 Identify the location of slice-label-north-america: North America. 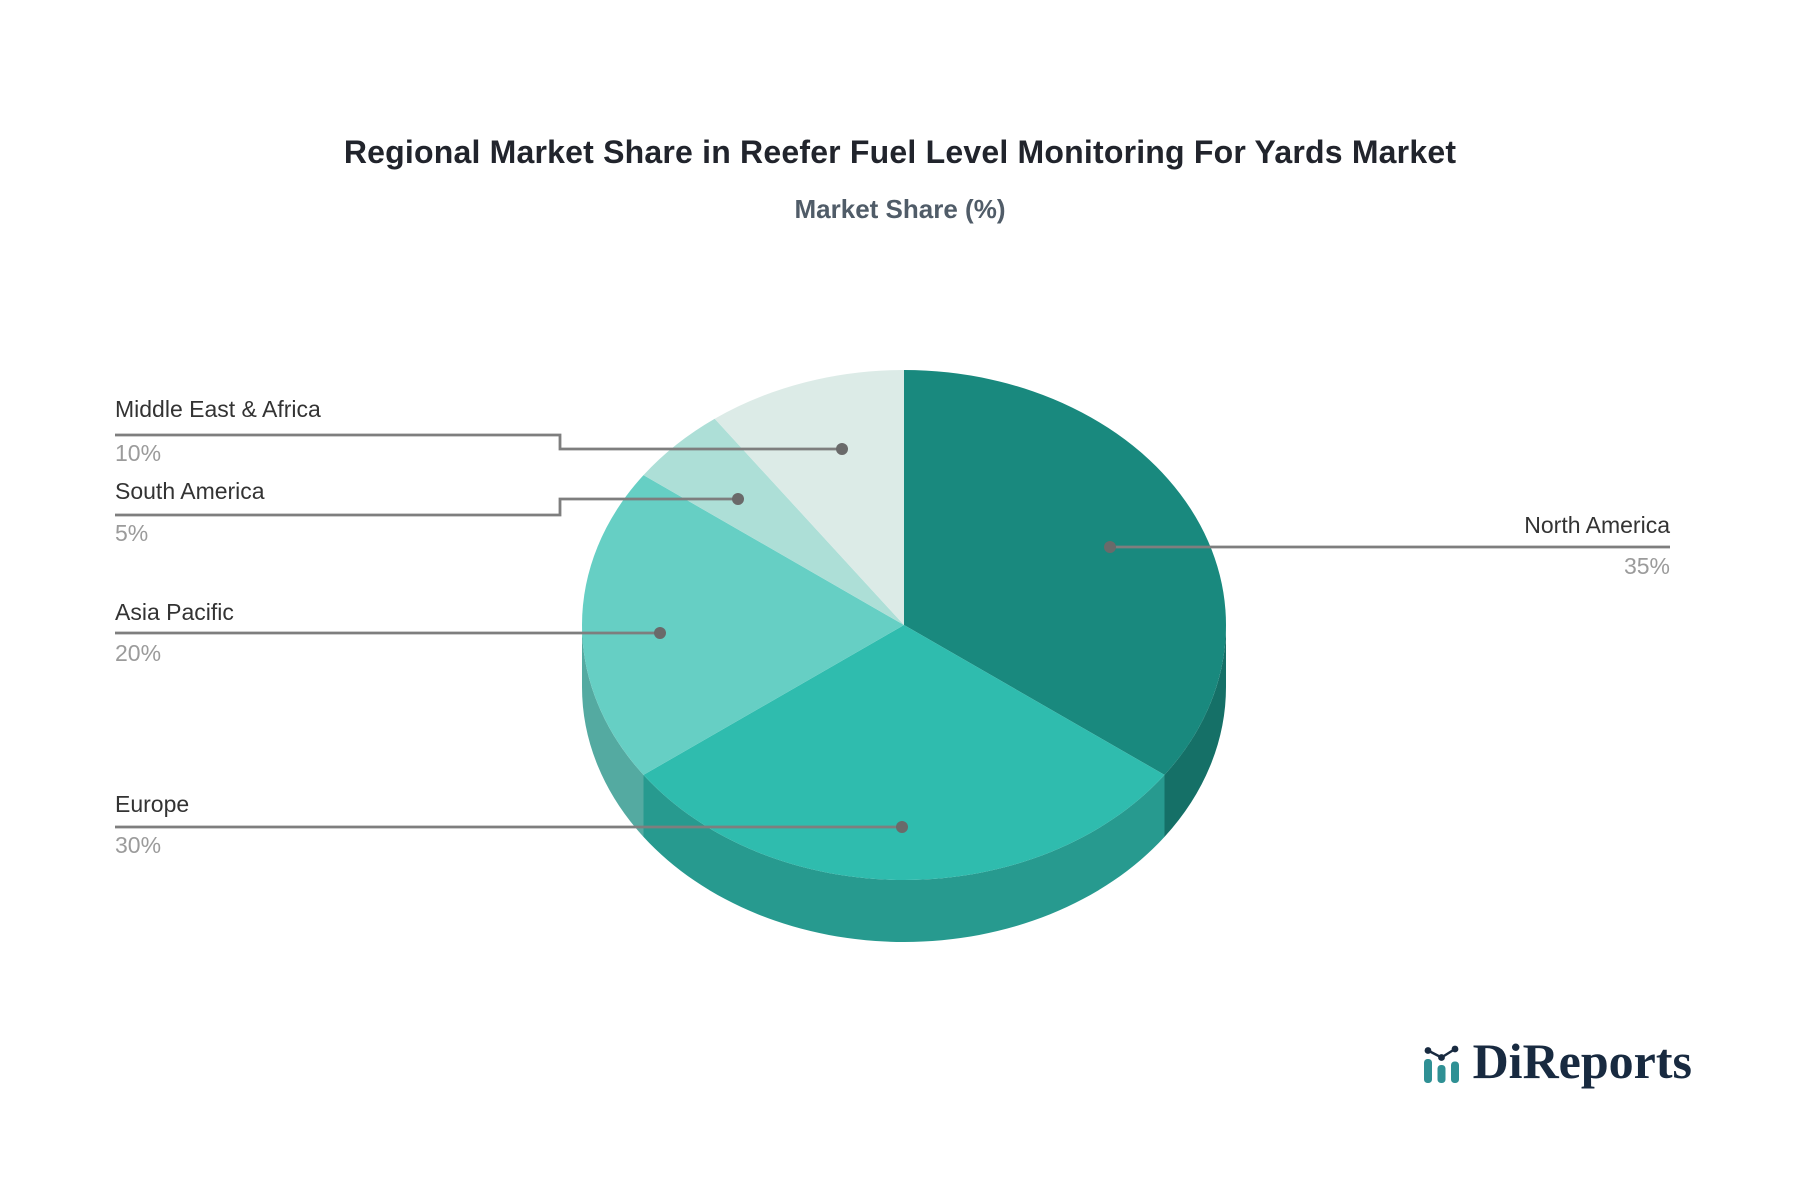
(1597, 525).